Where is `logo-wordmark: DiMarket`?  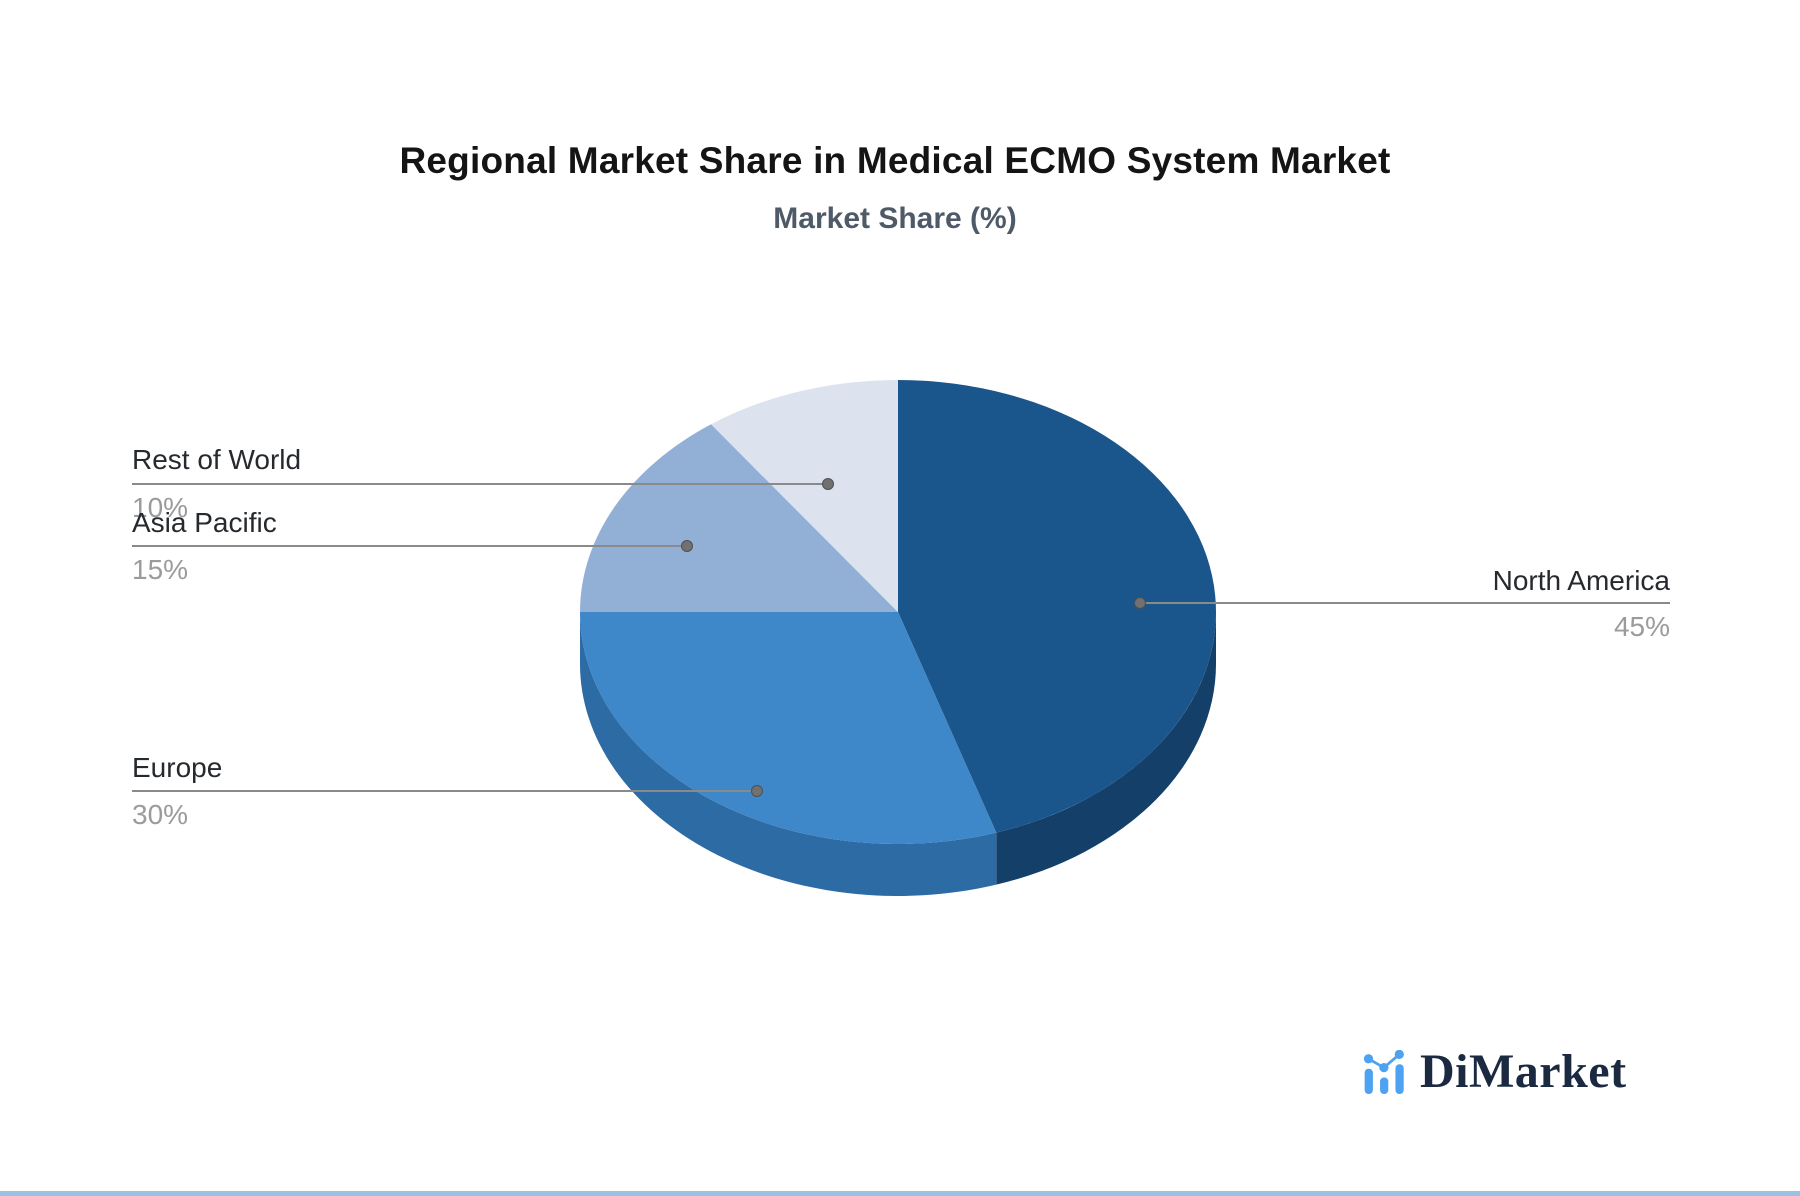 logo-wordmark: DiMarket is located at coordinates (1523, 1071).